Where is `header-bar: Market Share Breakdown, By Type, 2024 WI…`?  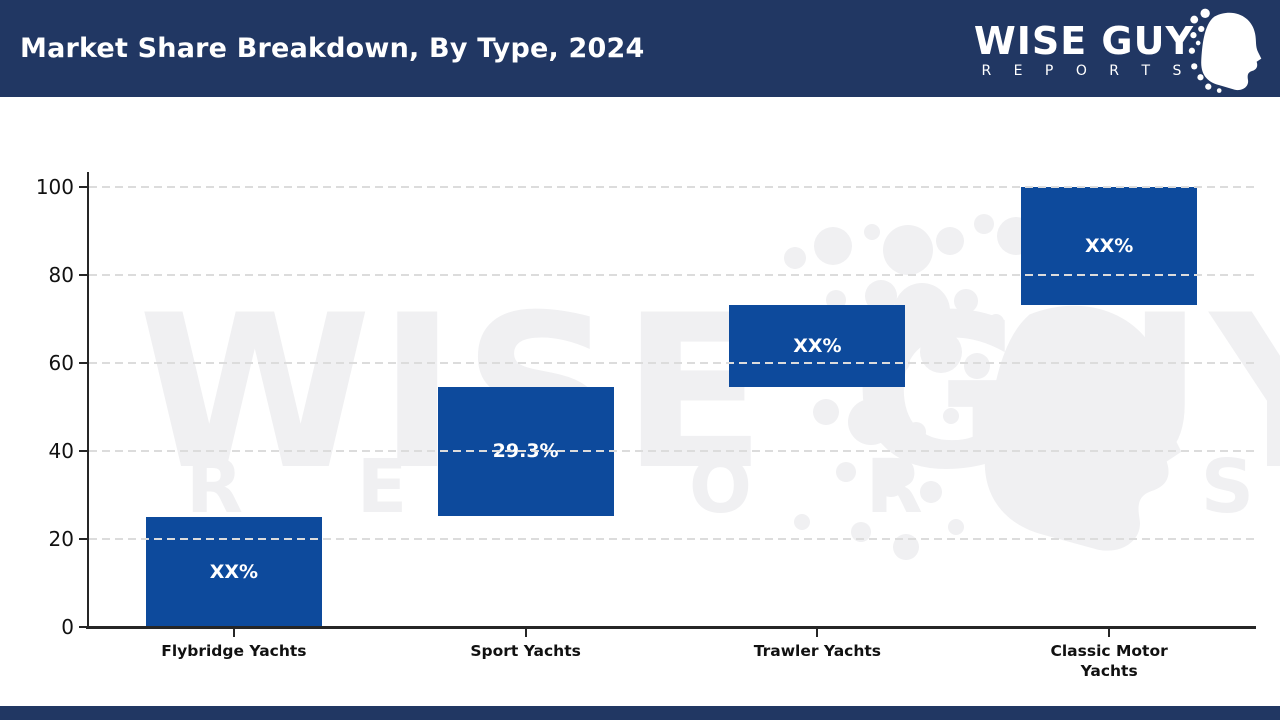
header-bar: Market Share Breakdown, By Type, 2024 WI… is located at coordinates (640, 48).